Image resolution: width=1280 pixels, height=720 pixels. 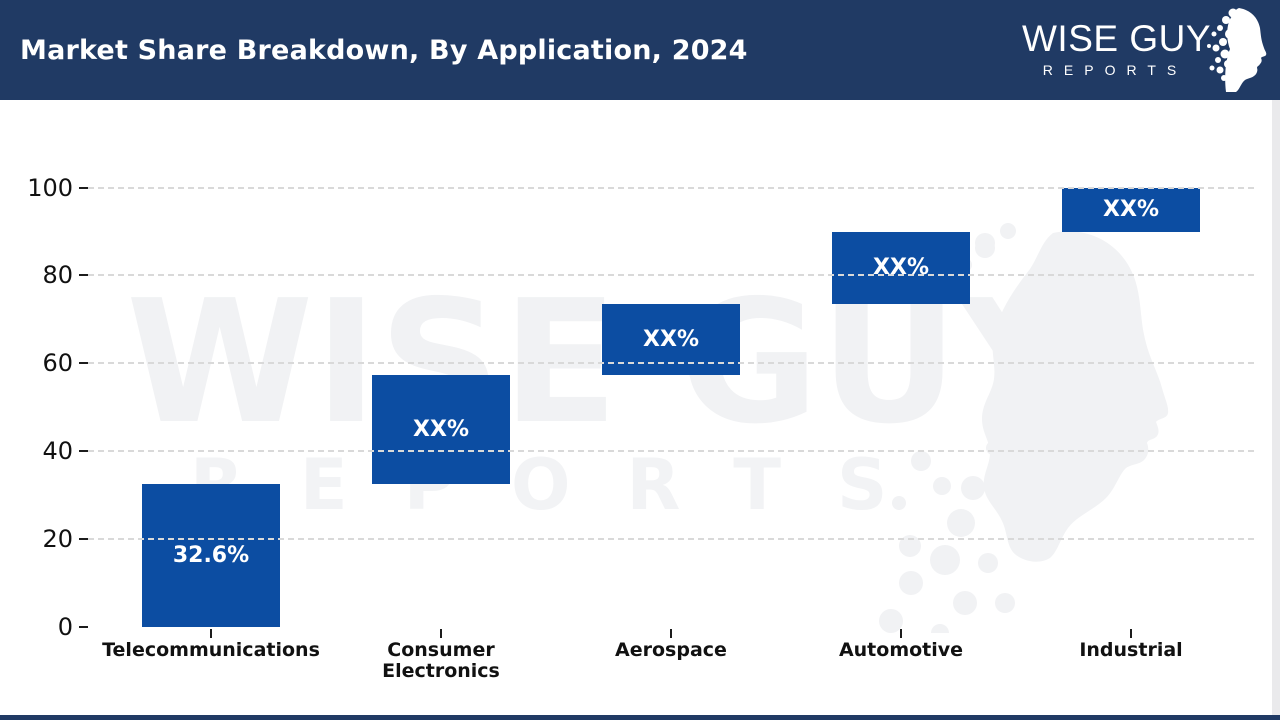 What do you see at coordinates (1276, 407) in the screenshot?
I see `right-edge-shade` at bounding box center [1276, 407].